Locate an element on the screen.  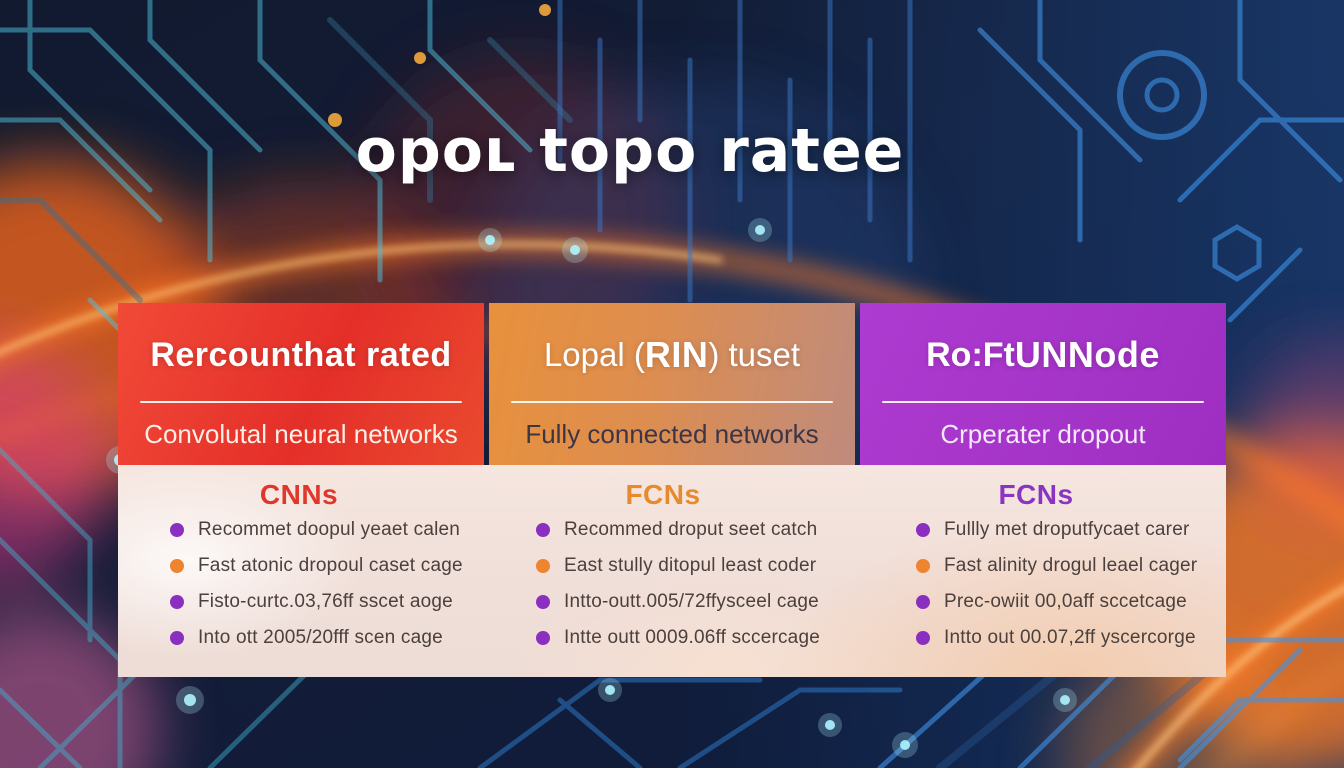
list-item: Intto-outt.005/72ffysceel cage is located at coordinates (691, 602).